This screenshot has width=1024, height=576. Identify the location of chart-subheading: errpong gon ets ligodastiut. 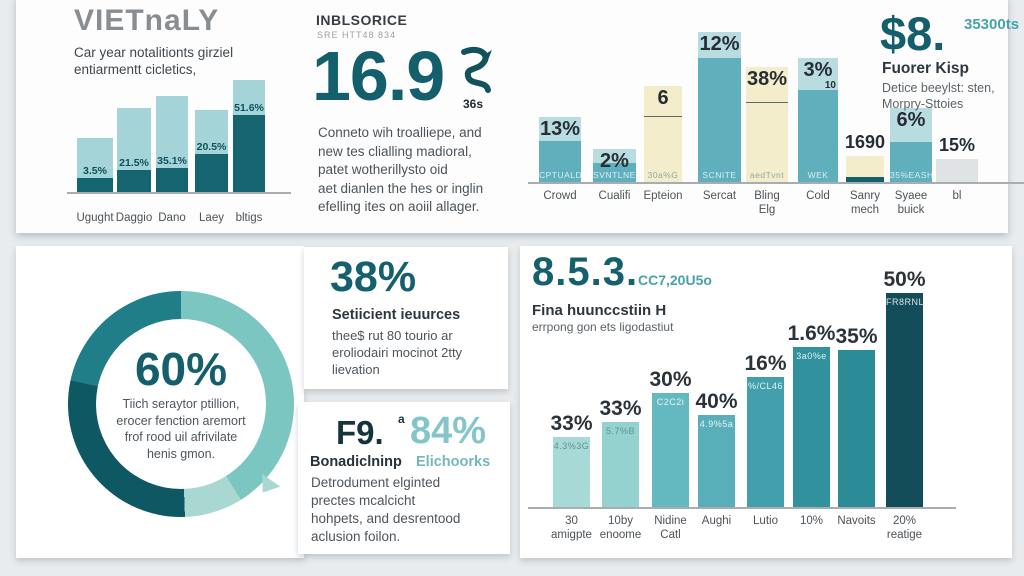
(603, 327).